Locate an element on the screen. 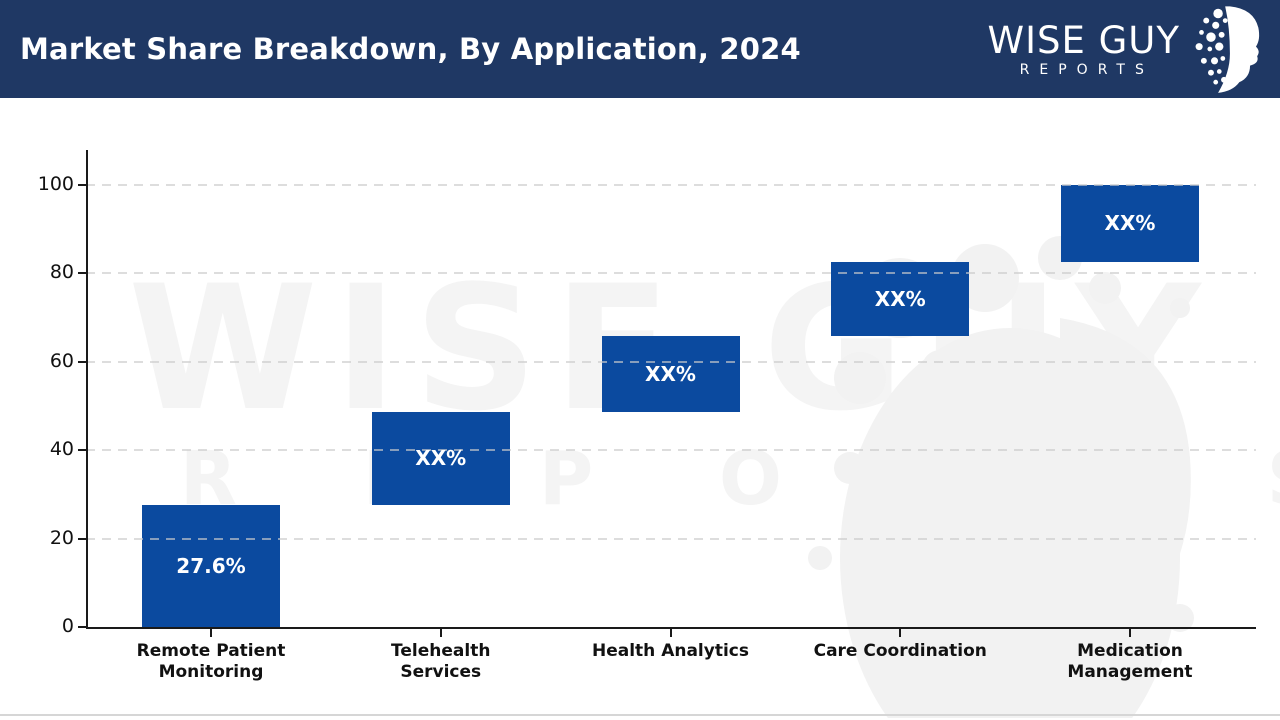 This screenshot has width=1280, height=720. x-category-line: Monitoring is located at coordinates (211, 672).